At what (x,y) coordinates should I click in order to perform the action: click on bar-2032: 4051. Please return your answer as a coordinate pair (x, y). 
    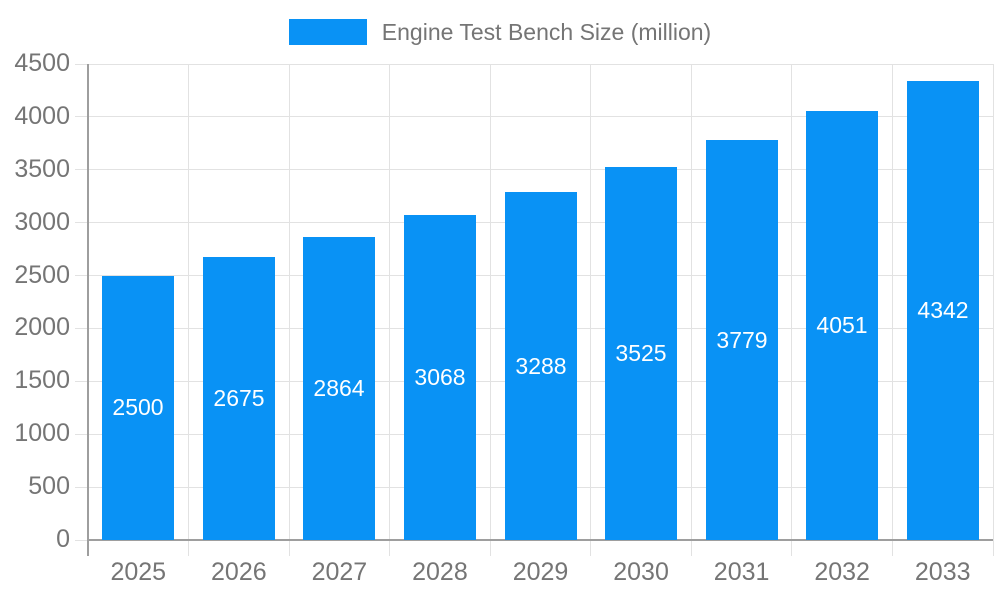
    Looking at the image, I should click on (842, 325).